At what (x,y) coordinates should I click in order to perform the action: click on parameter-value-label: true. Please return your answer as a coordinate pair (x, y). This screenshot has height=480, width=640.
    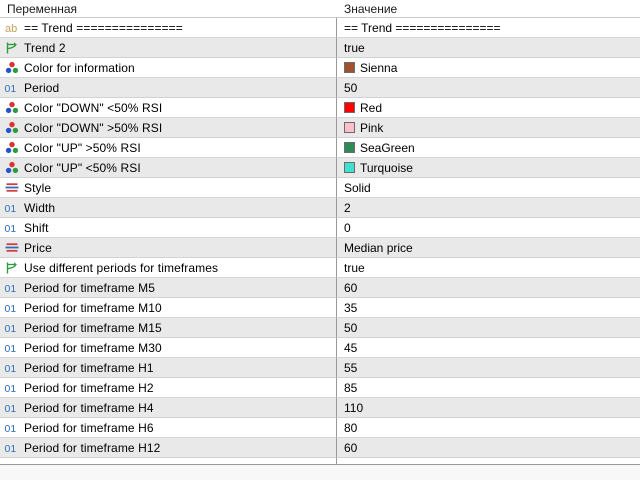
    Looking at the image, I should click on (354, 267).